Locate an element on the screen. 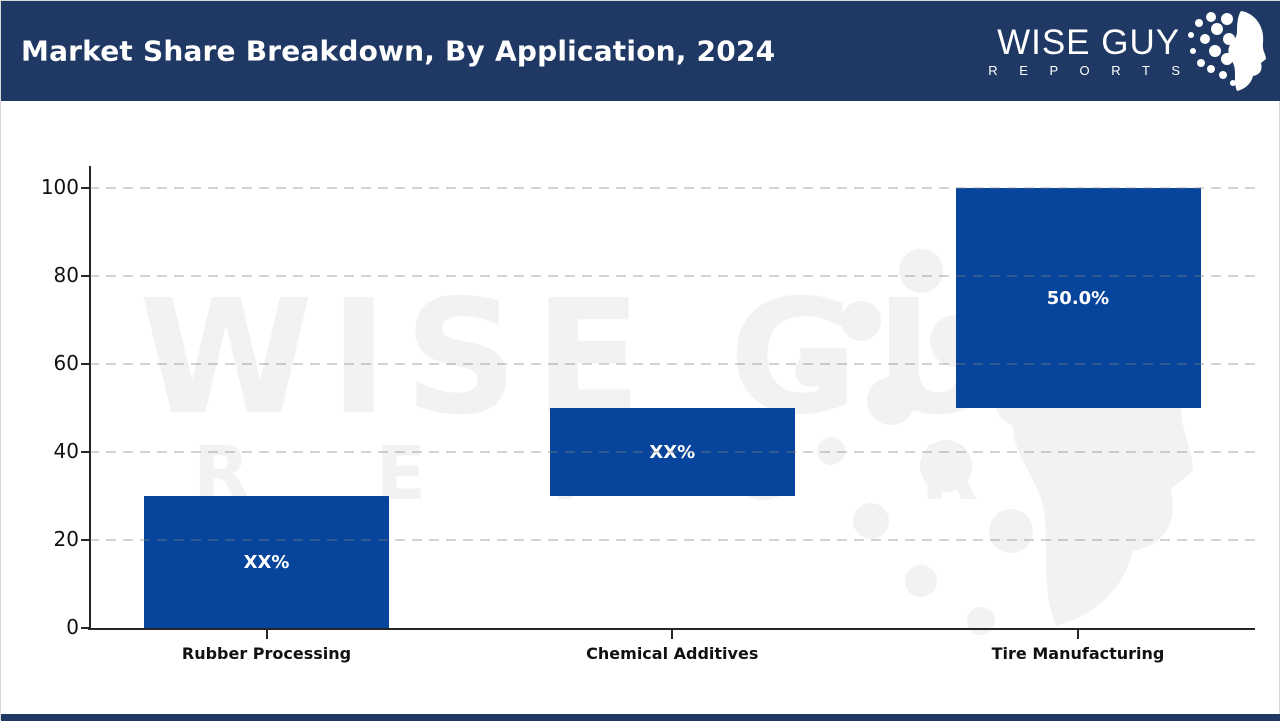 The image size is (1280, 721). face-profile-logo-icon is located at coordinates (1227, 51).